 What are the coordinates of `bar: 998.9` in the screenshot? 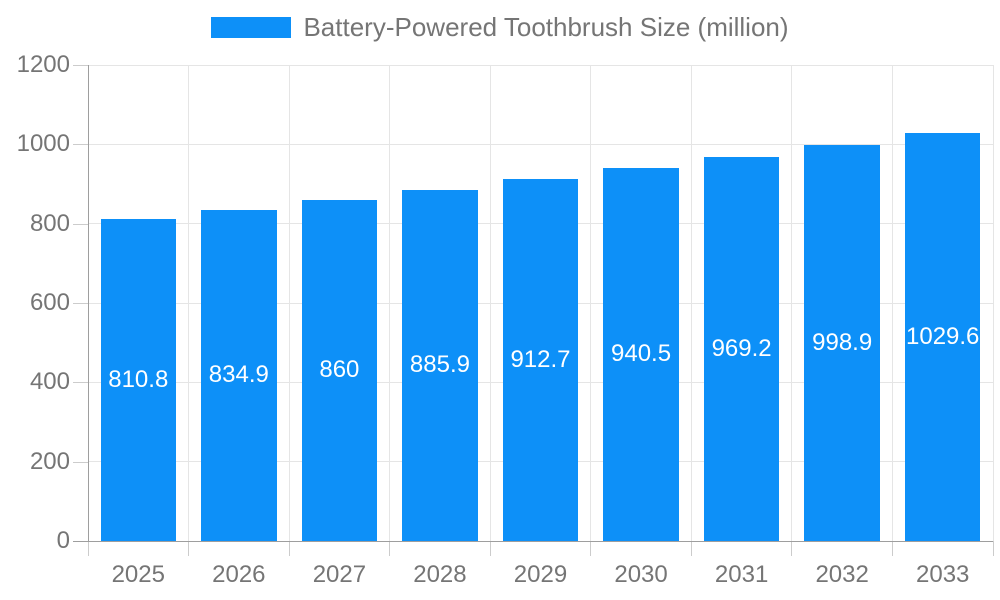 It's located at (842, 342).